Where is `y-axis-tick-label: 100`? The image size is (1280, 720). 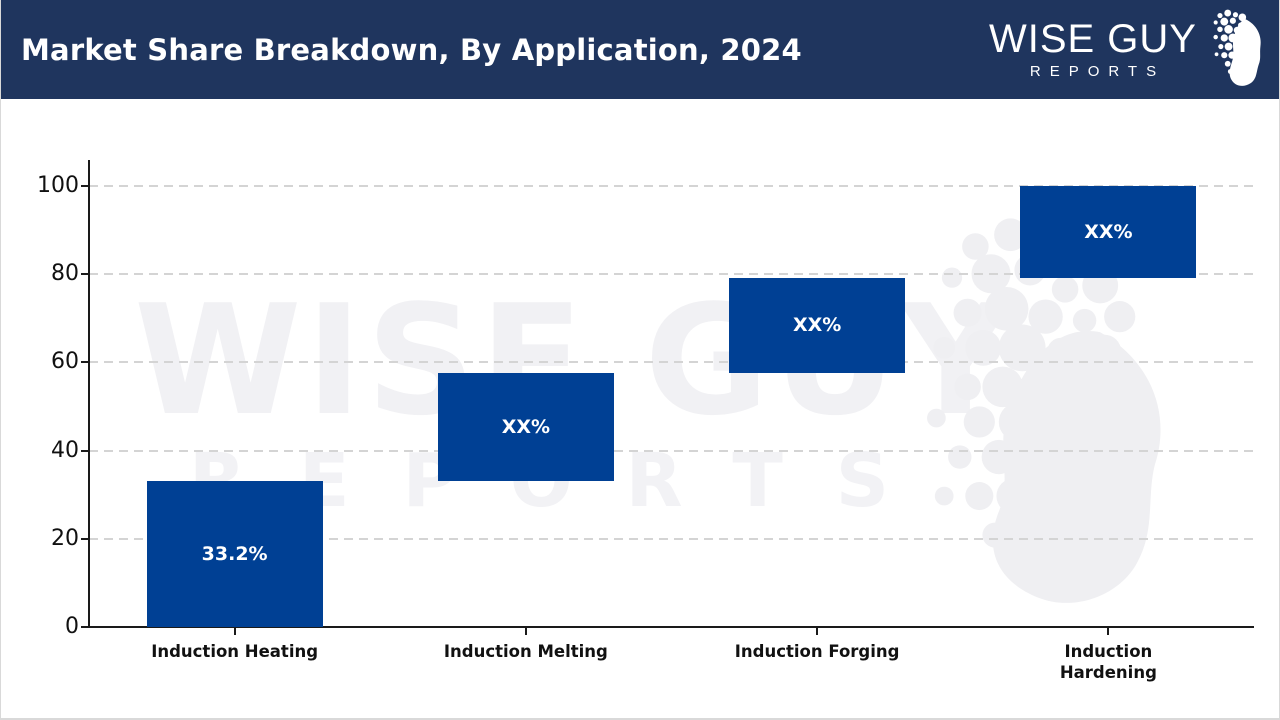
y-axis-tick-label: 100 is located at coordinates (58, 185).